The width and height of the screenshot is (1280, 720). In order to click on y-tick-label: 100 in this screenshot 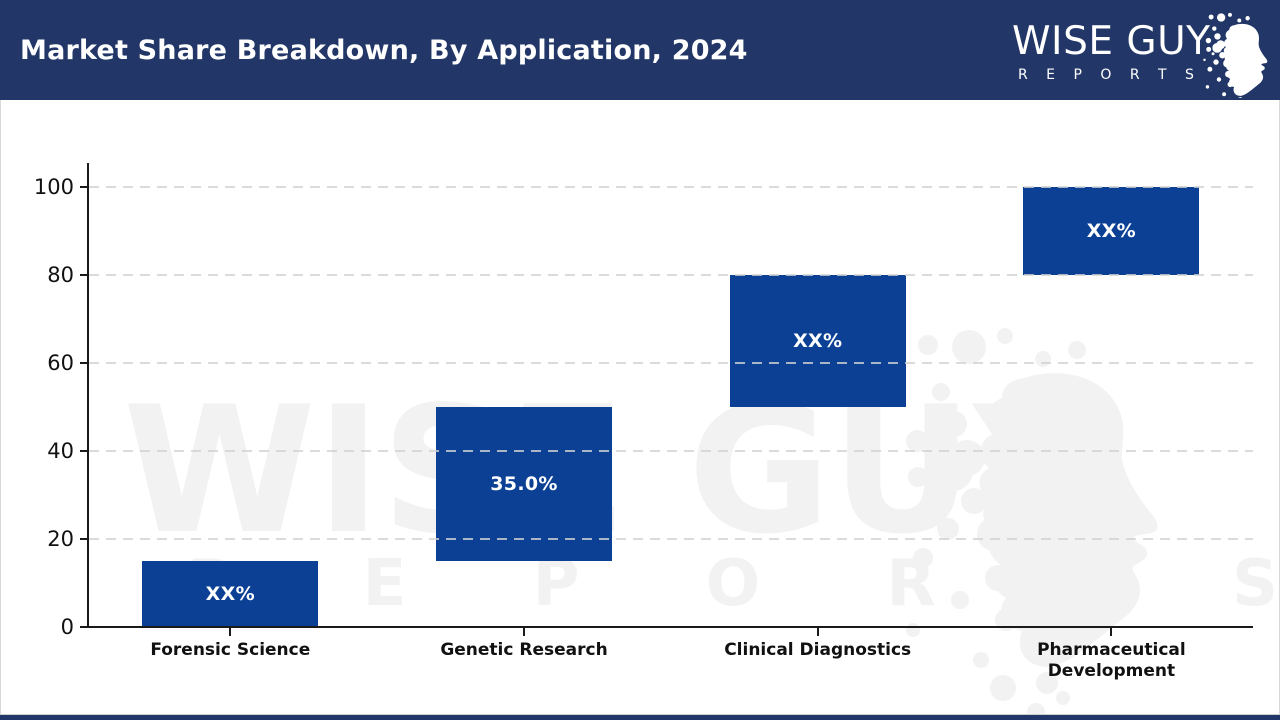, I will do `click(53, 187)`.